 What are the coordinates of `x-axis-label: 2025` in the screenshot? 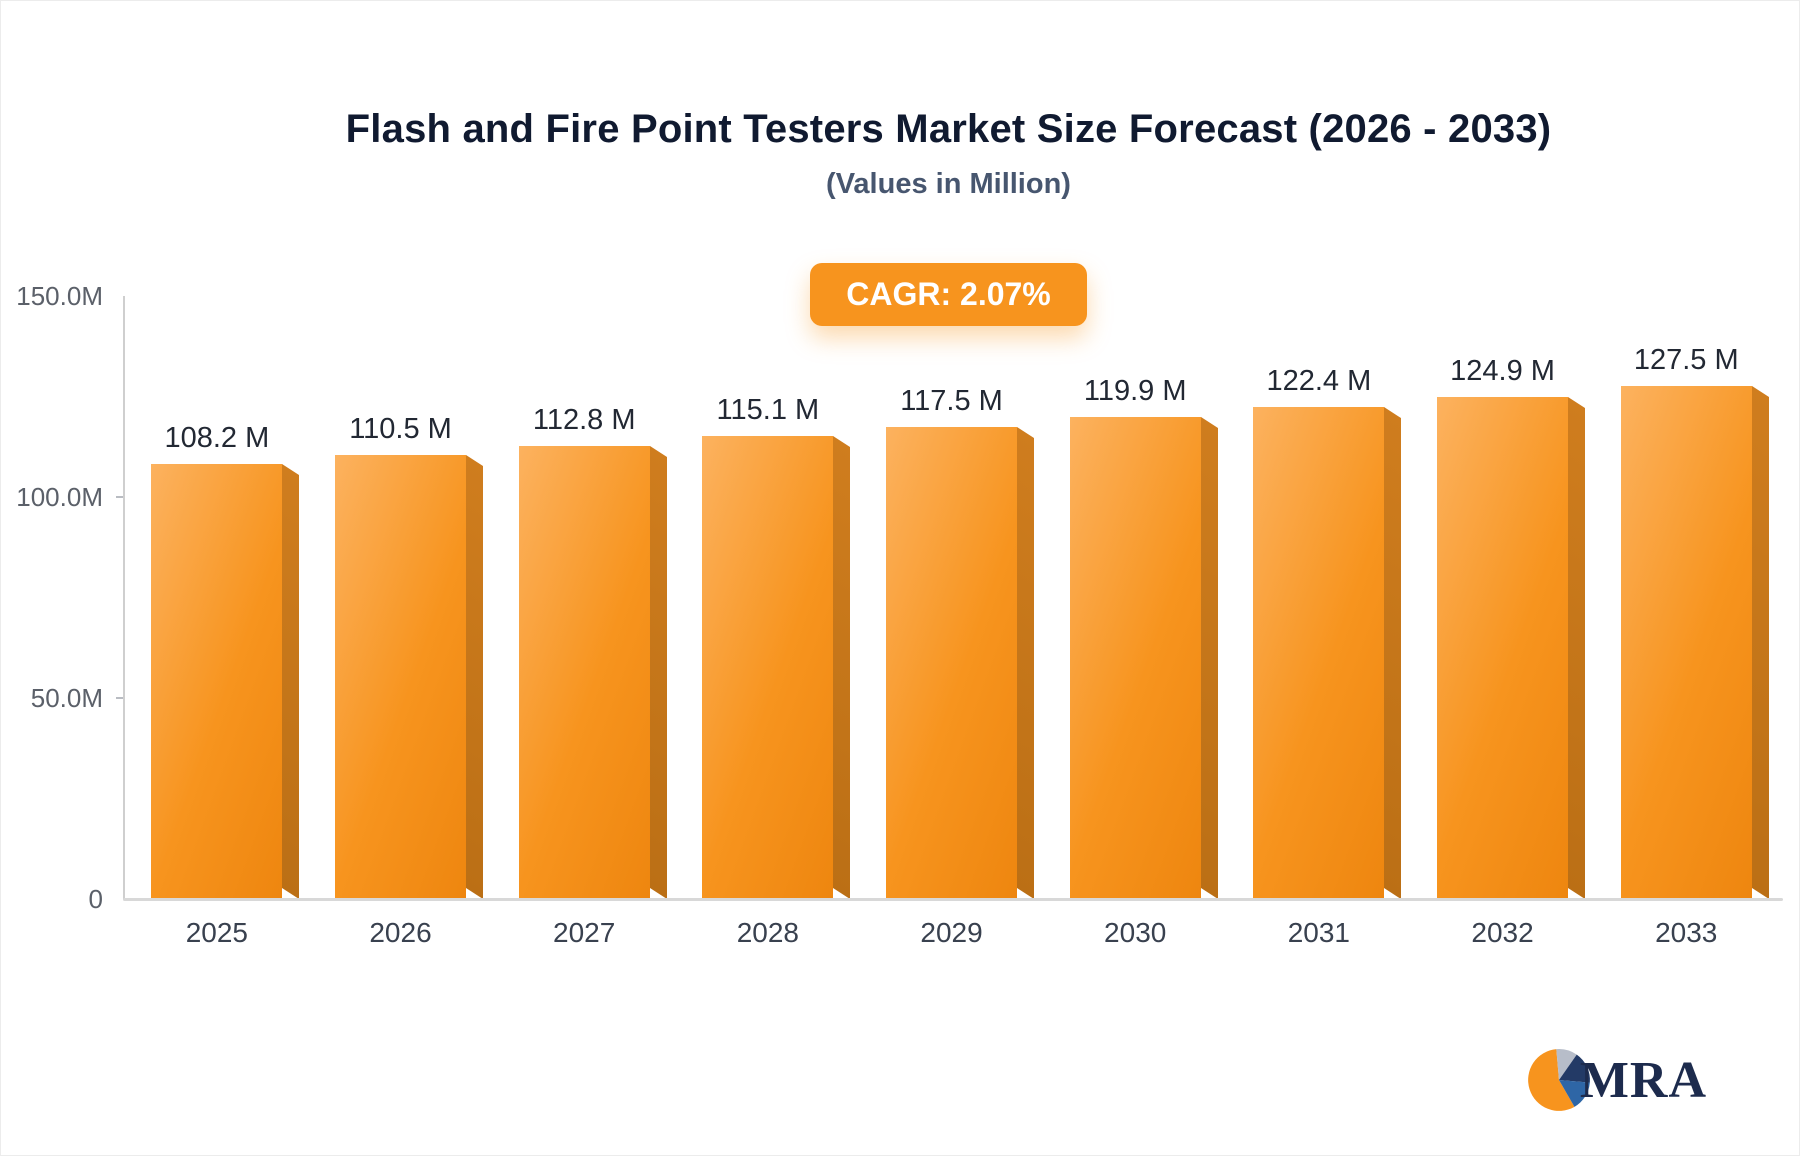 It's located at (216, 932).